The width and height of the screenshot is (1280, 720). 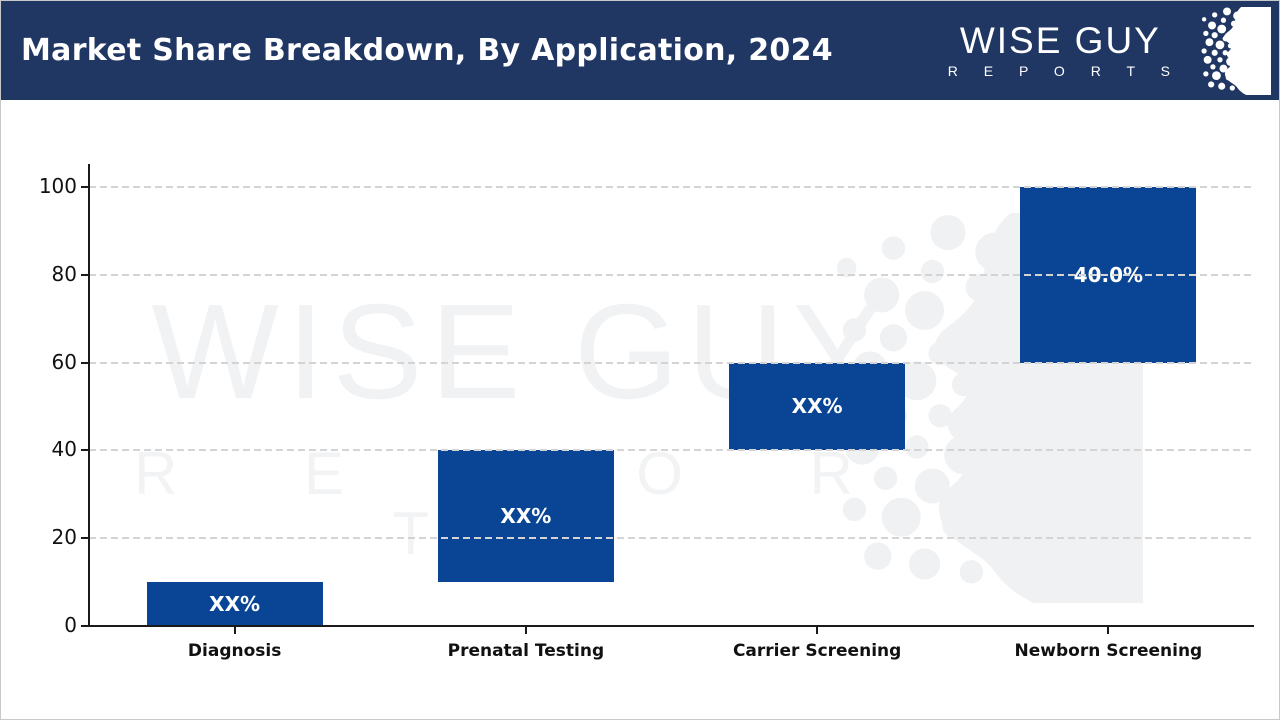 What do you see at coordinates (1236, 50) in the screenshot?
I see `brand-face-icon` at bounding box center [1236, 50].